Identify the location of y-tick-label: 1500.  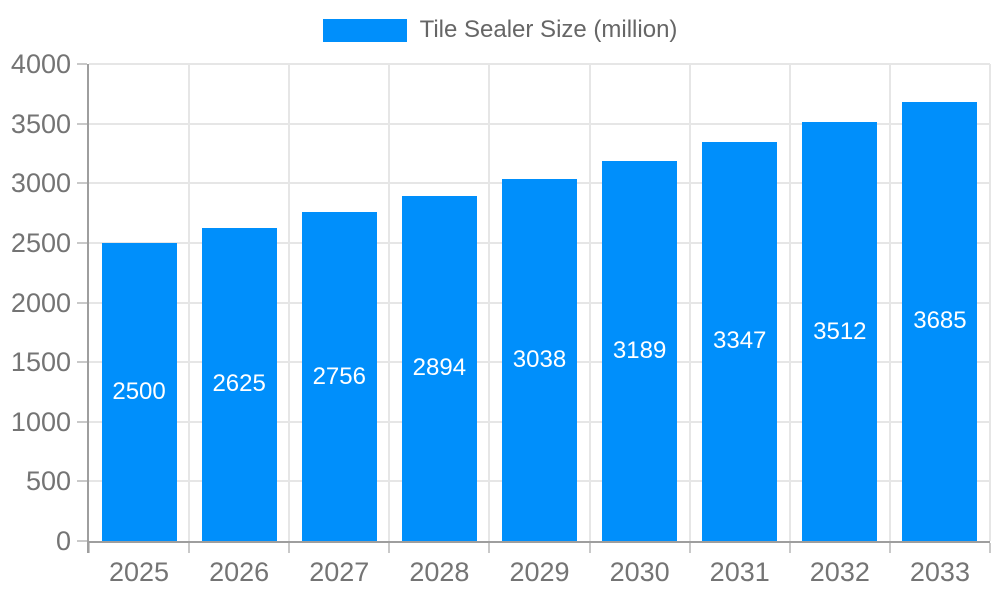
(40, 362).